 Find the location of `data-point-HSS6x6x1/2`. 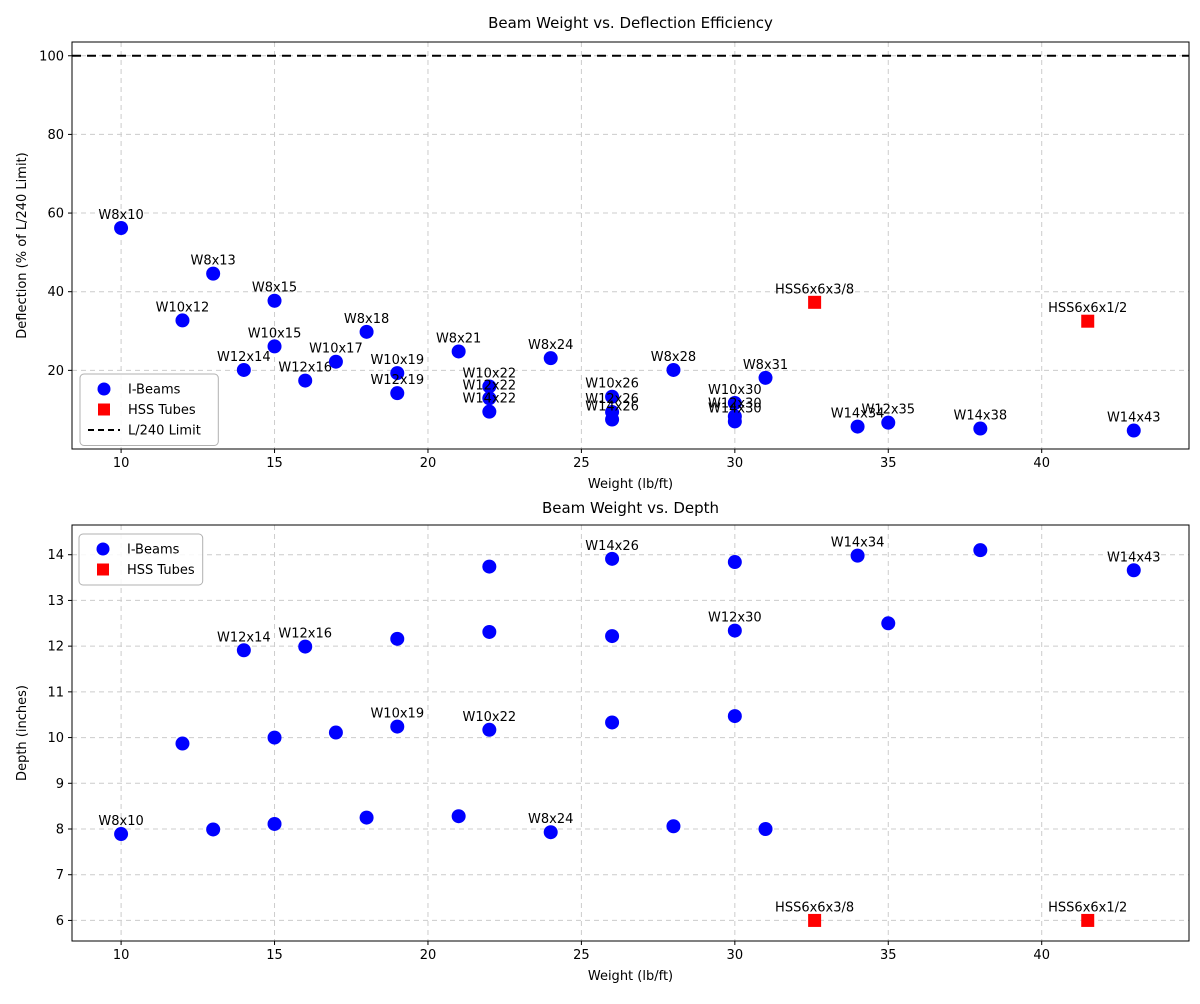

data-point-HSS6x6x1/2 is located at coordinates (1088, 920).